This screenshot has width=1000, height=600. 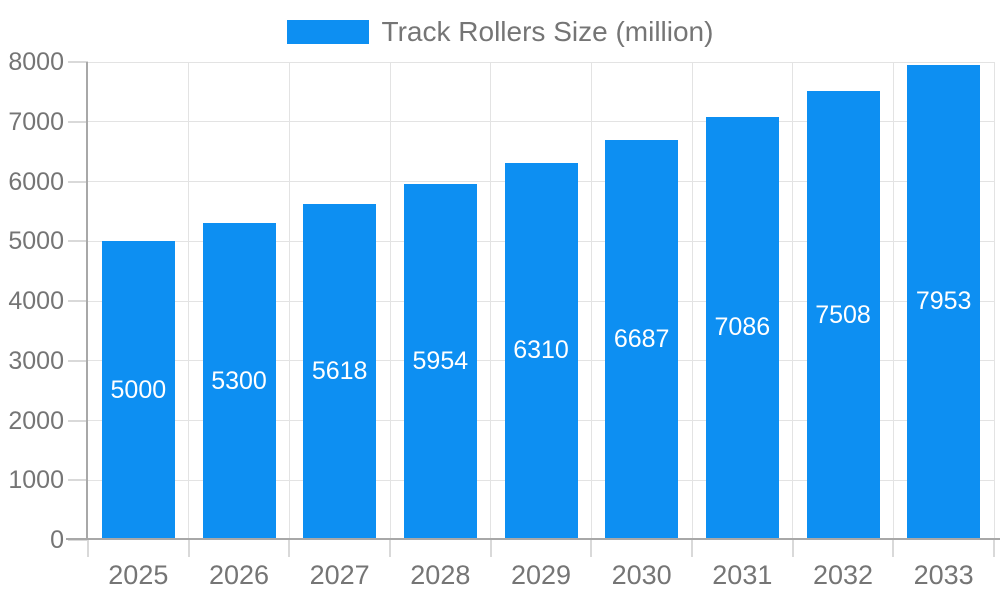 What do you see at coordinates (138, 575) in the screenshot?
I see `x-tick-label: 2025` at bounding box center [138, 575].